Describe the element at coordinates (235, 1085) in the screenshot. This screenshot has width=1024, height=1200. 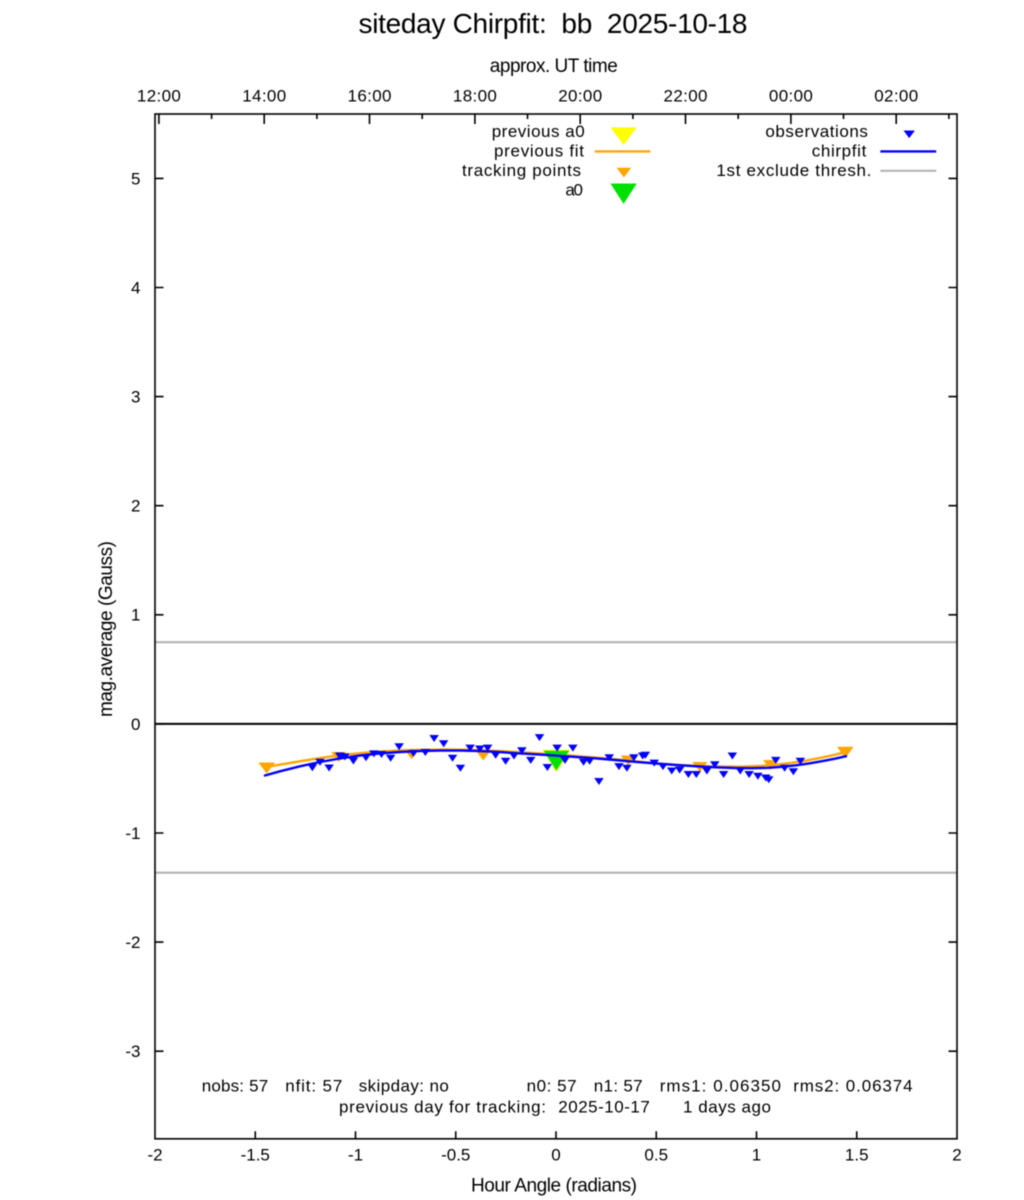
I see `svg-text: nobs: 57` at that location.